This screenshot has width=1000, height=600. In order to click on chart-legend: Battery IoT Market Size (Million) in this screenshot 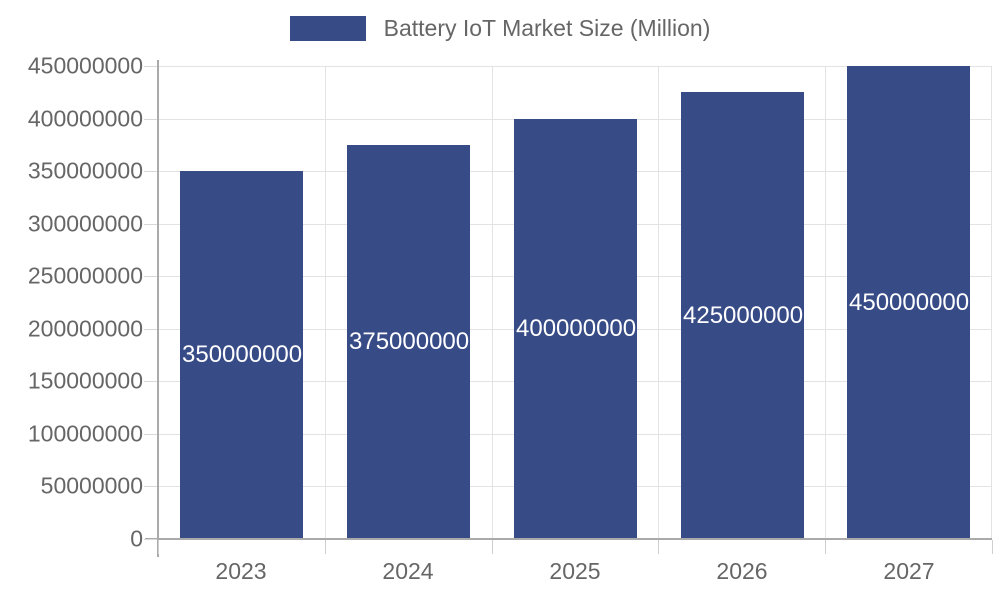, I will do `click(500, 28)`.